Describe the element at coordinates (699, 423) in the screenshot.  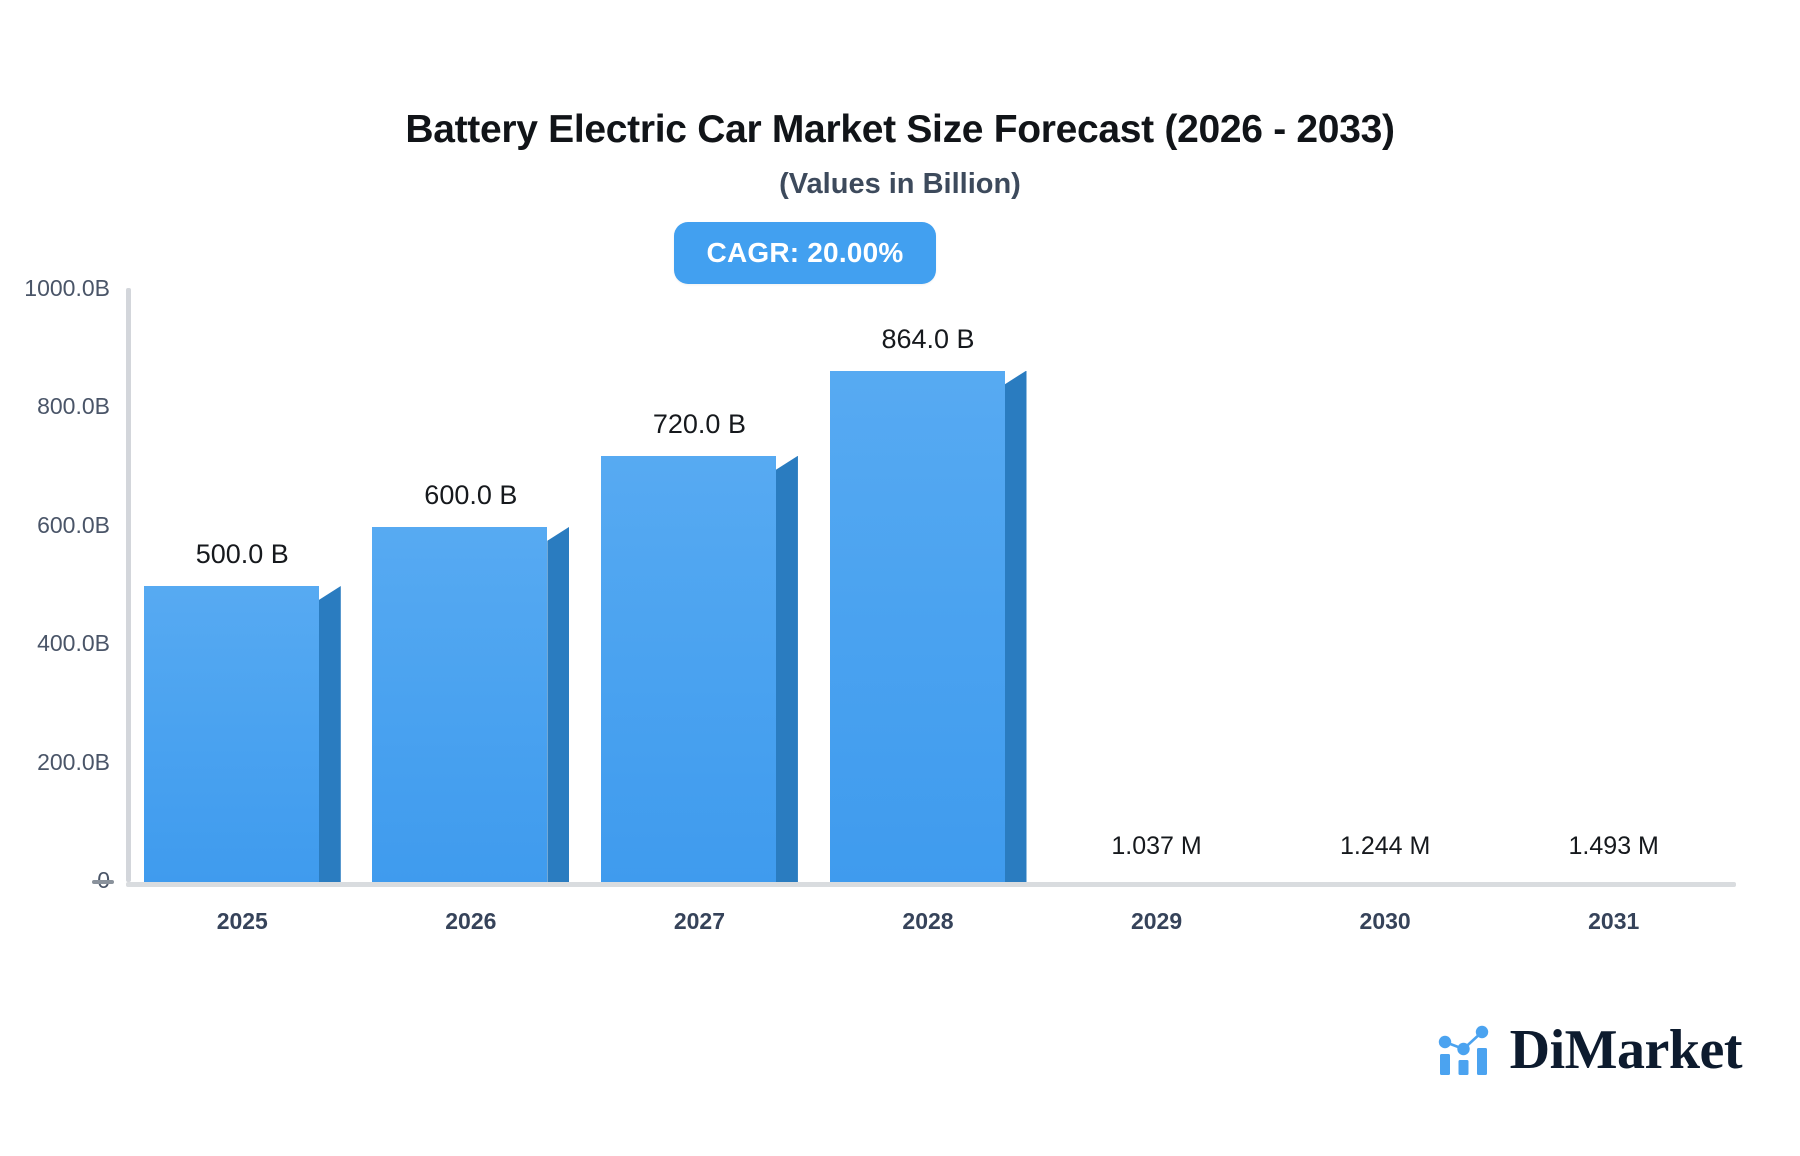
I see `bar-value-label: 720.0 B` at that location.